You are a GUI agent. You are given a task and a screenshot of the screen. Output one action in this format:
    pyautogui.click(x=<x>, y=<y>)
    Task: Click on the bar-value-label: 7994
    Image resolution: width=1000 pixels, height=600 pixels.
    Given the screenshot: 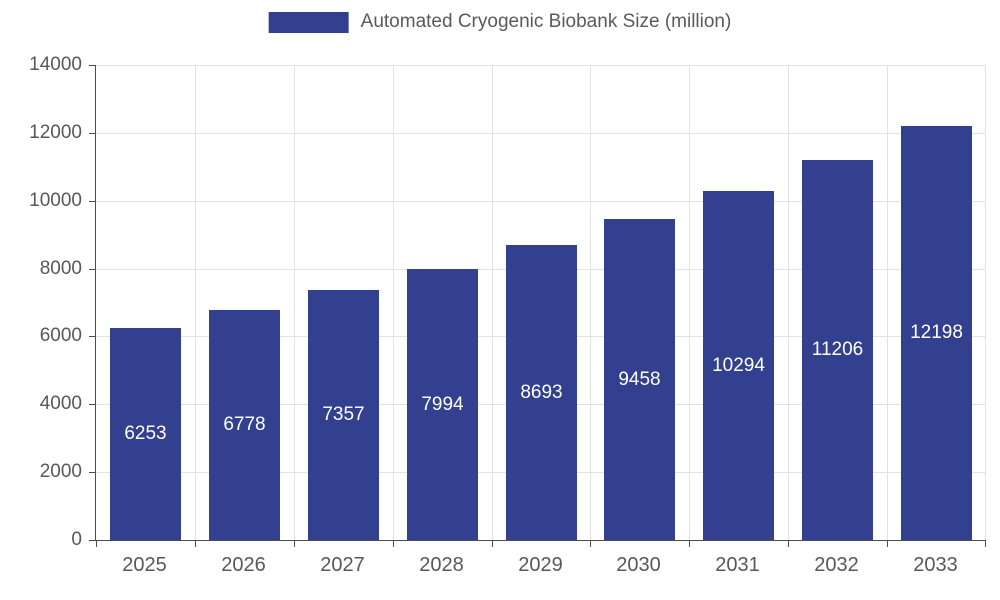 What is the action you would take?
    pyautogui.click(x=442, y=404)
    